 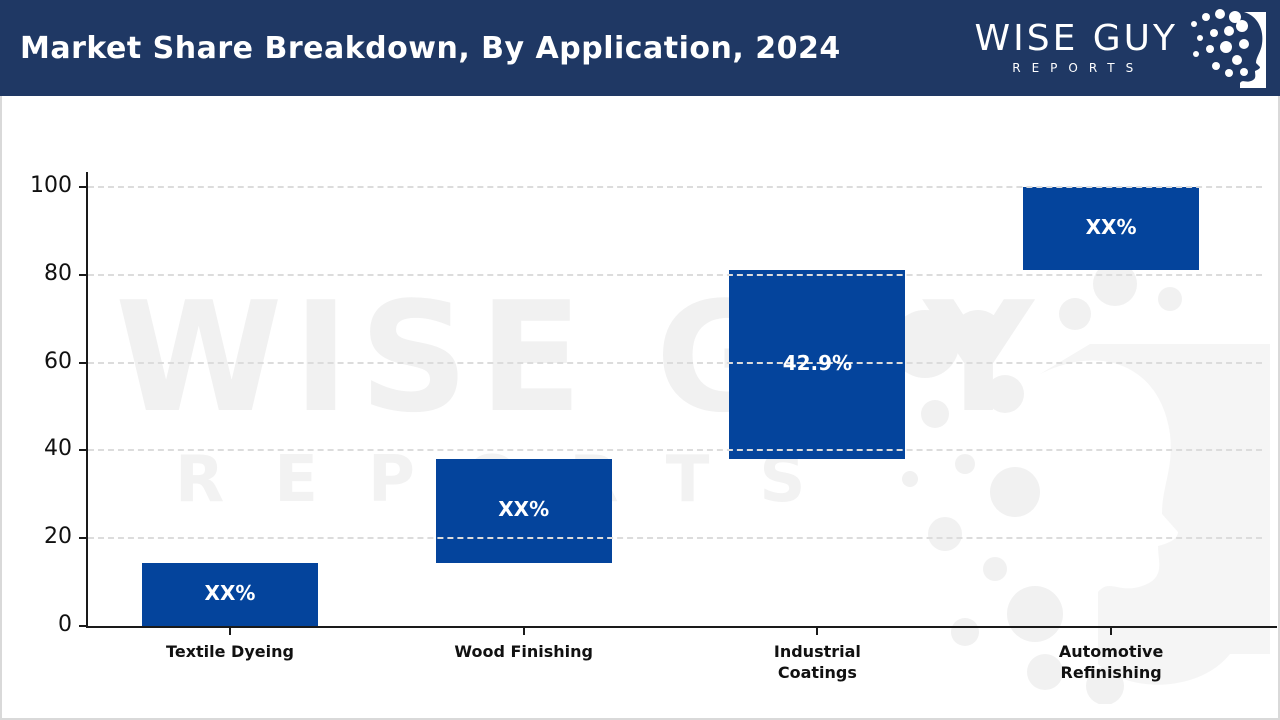 I want to click on bar-value-label-1: XX%, so click(x=524, y=508).